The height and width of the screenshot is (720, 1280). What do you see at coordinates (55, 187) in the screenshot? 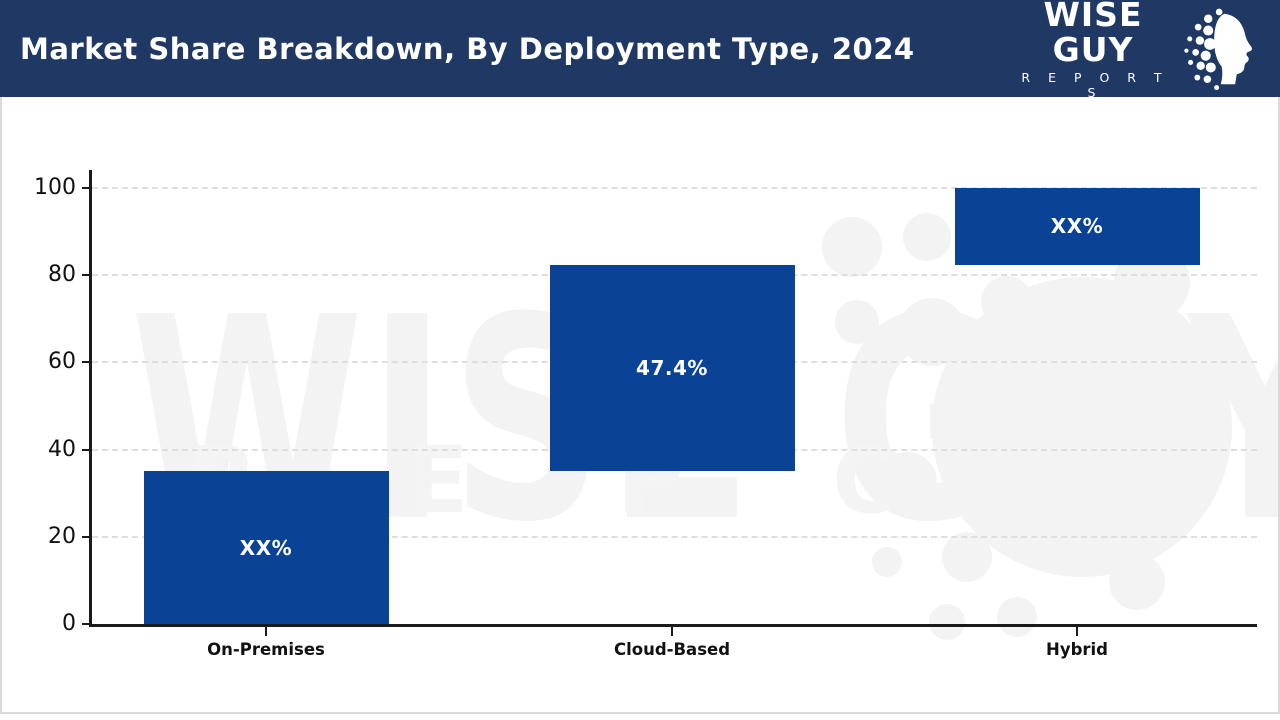
I see `y-tick-label: 100` at bounding box center [55, 187].